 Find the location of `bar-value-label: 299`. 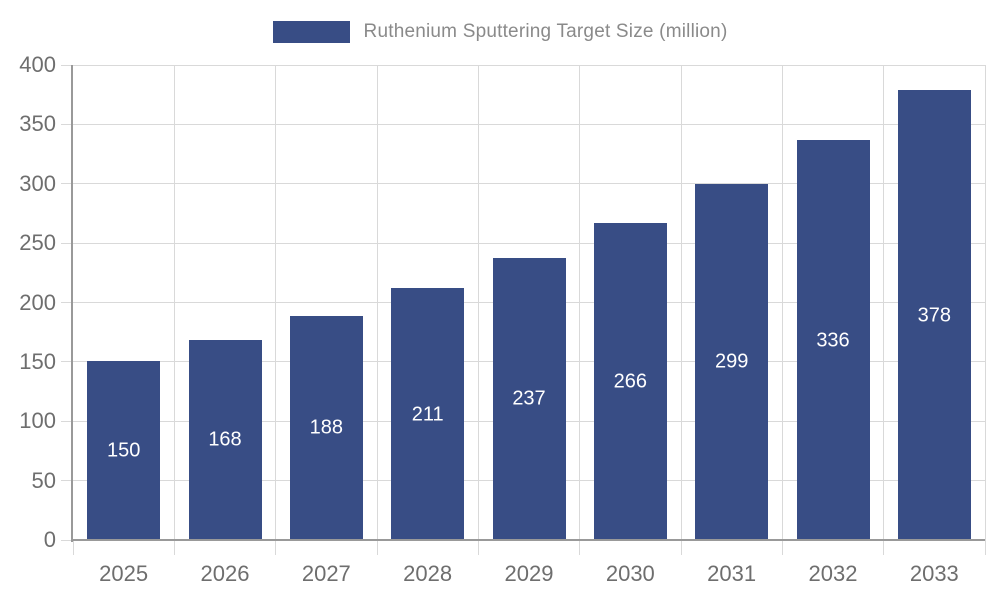

bar-value-label: 299 is located at coordinates (731, 361).